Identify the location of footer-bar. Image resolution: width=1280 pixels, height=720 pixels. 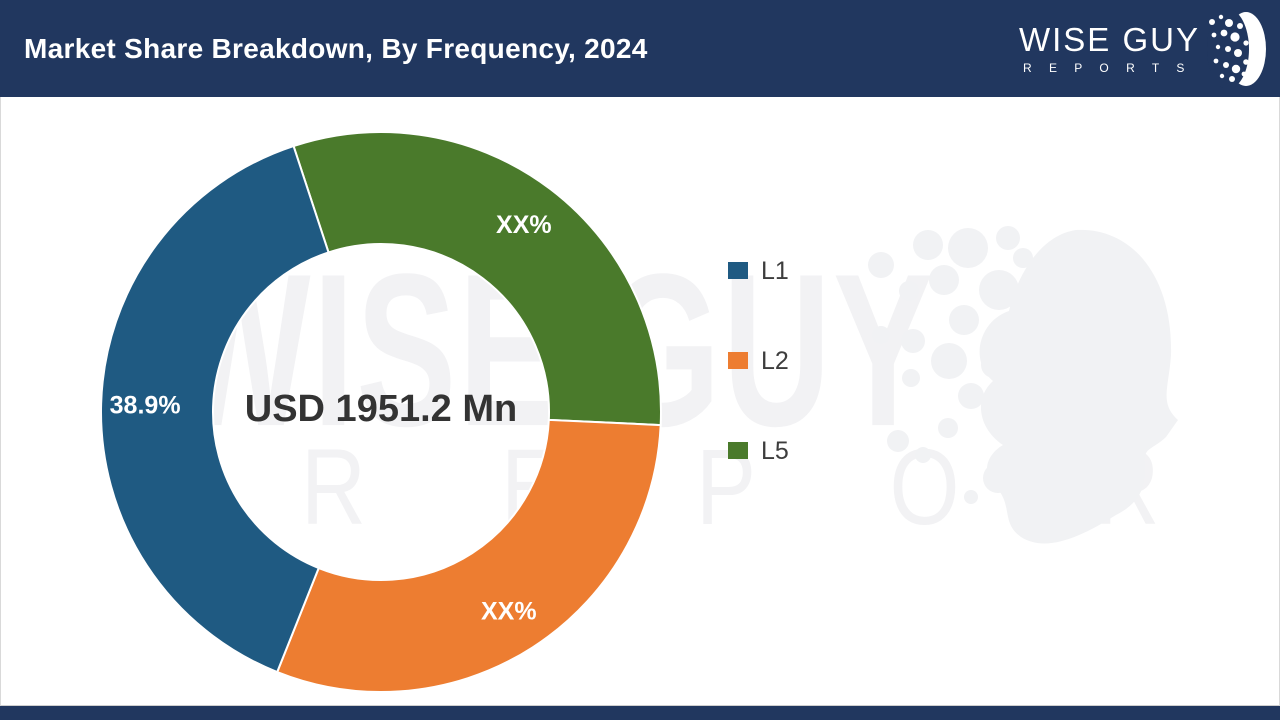
(640, 713).